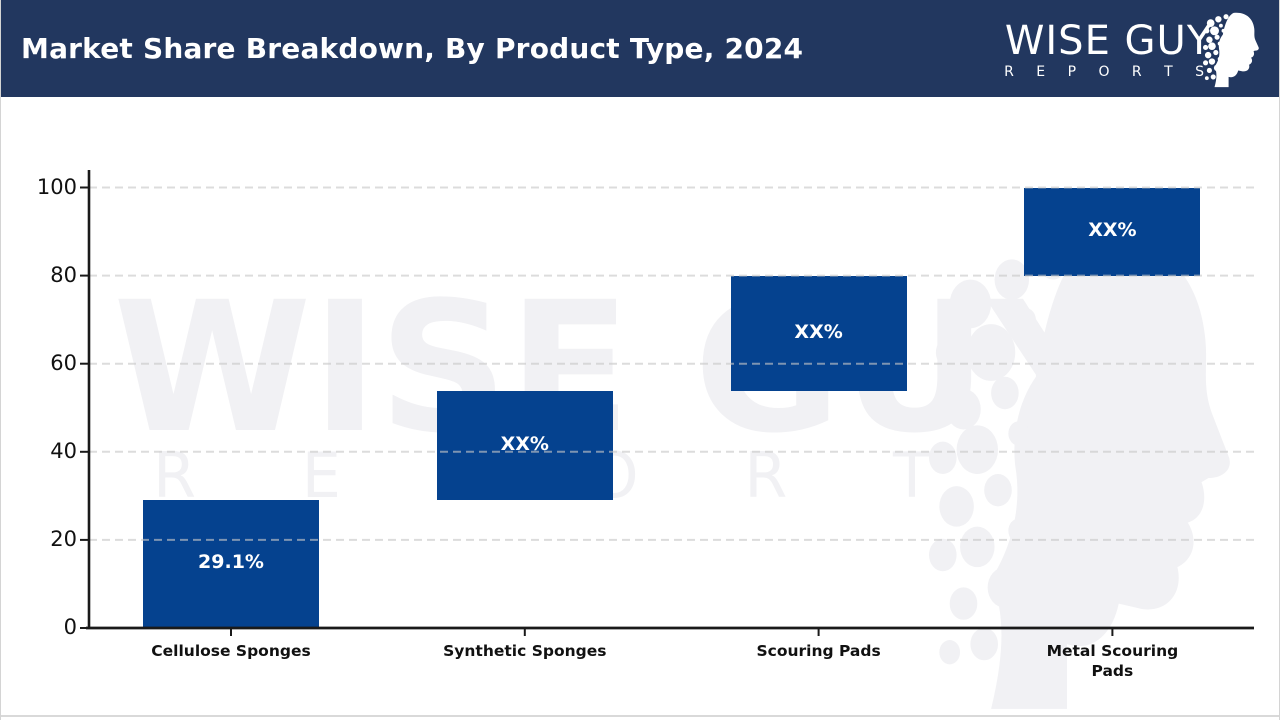 The image size is (1280, 720). What do you see at coordinates (231, 563) in the screenshot?
I see `bar-cellulose-sponges` at bounding box center [231, 563].